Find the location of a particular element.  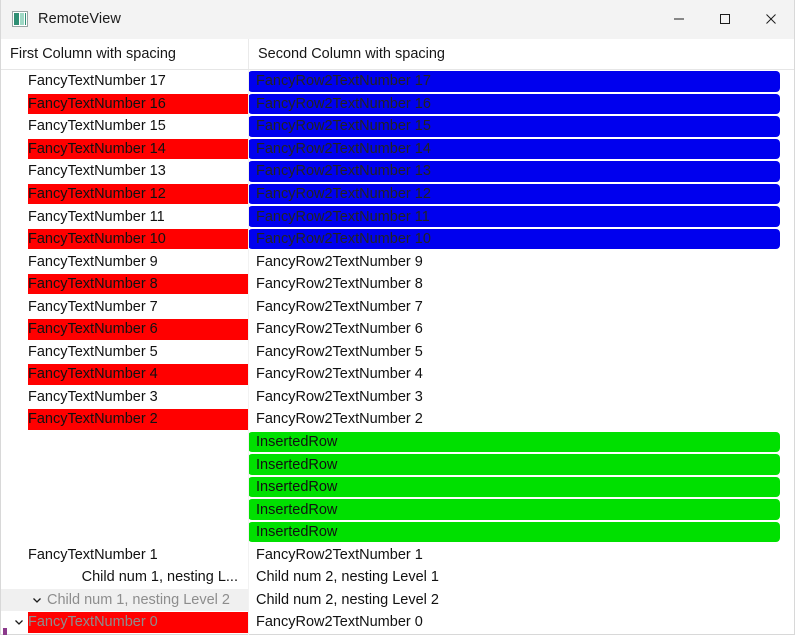

cell-second-column: Child num 2, nesting Level 1 is located at coordinates (521, 577).